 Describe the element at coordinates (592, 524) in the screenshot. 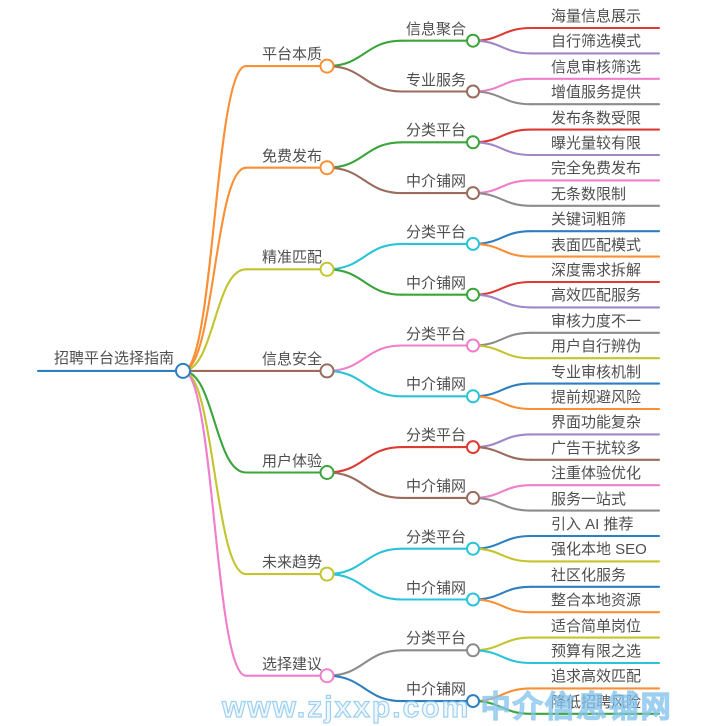

I see `leaf-topic: 引入 AI 推荐` at that location.